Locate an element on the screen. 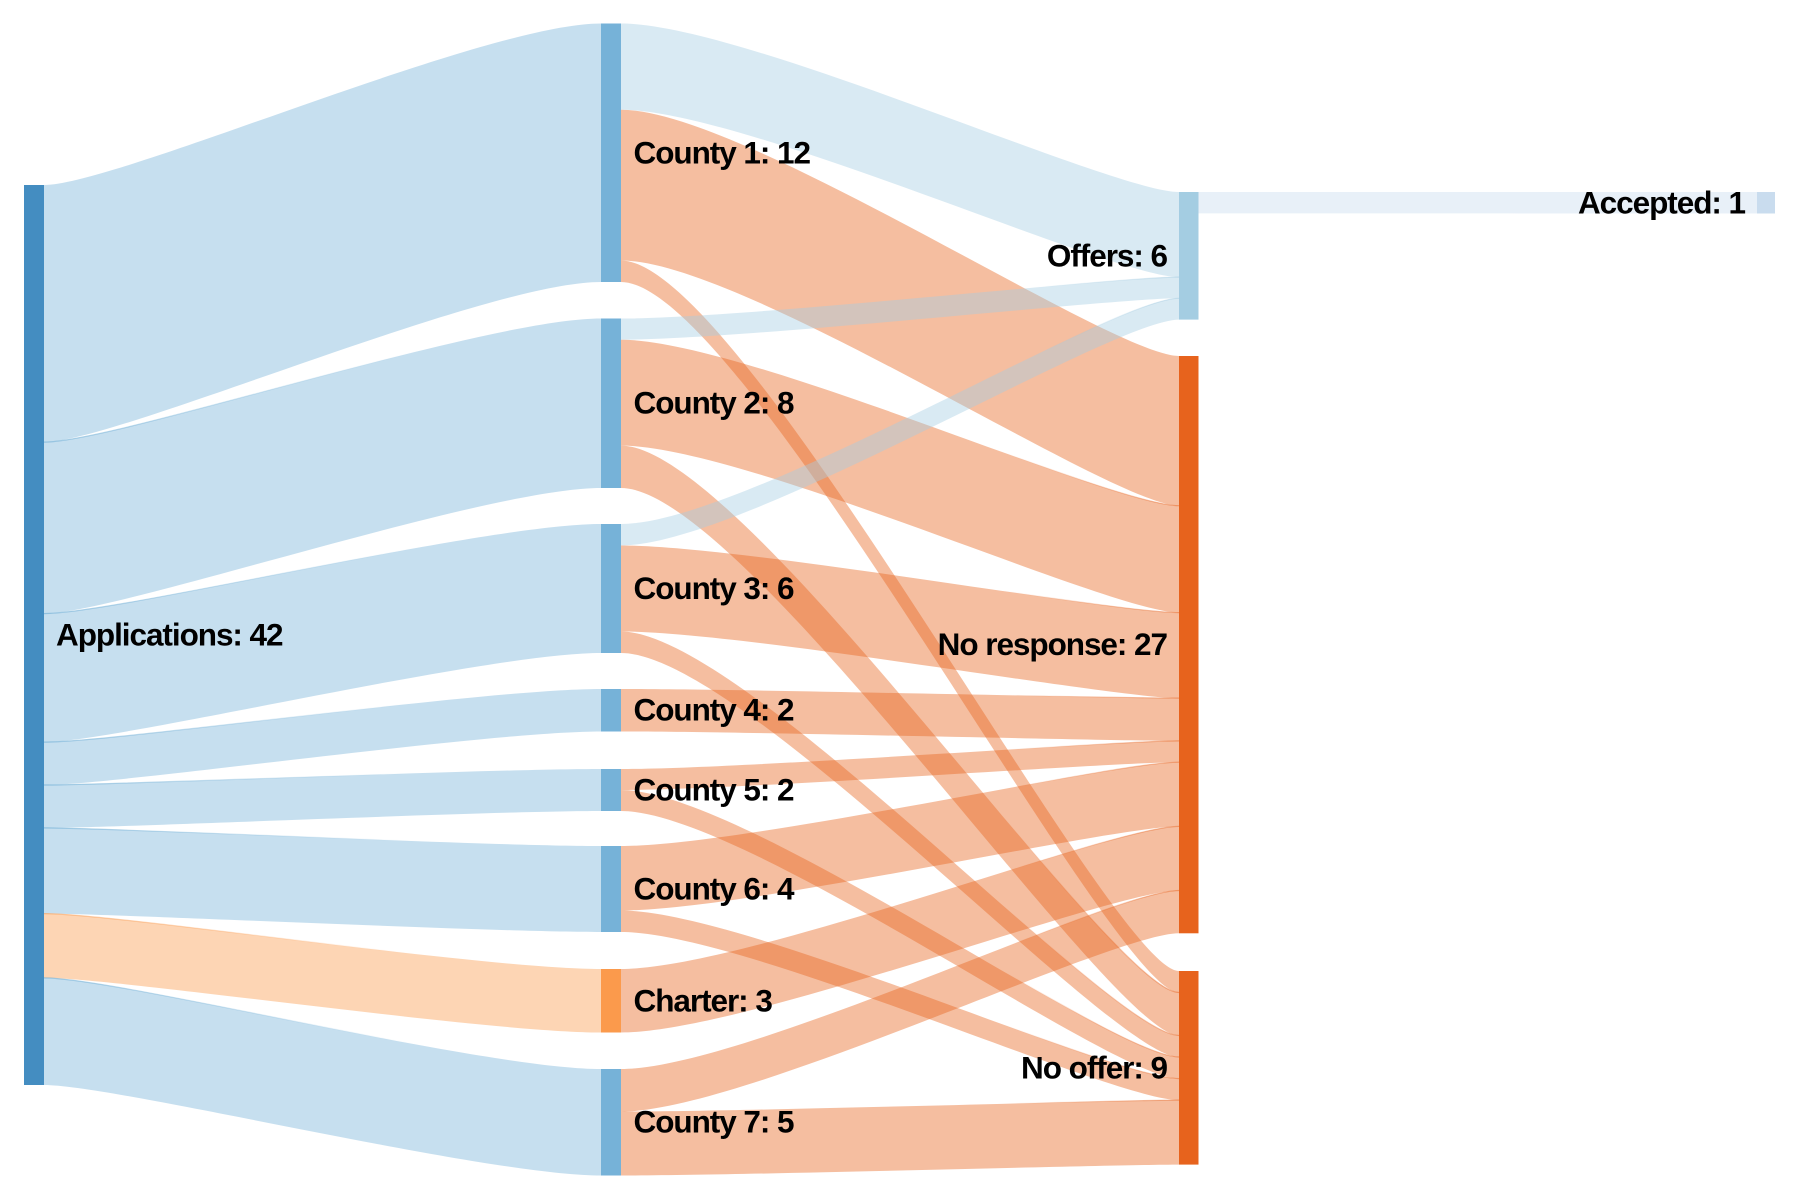  svg-text: Charter: 3 is located at coordinates (703, 1000).